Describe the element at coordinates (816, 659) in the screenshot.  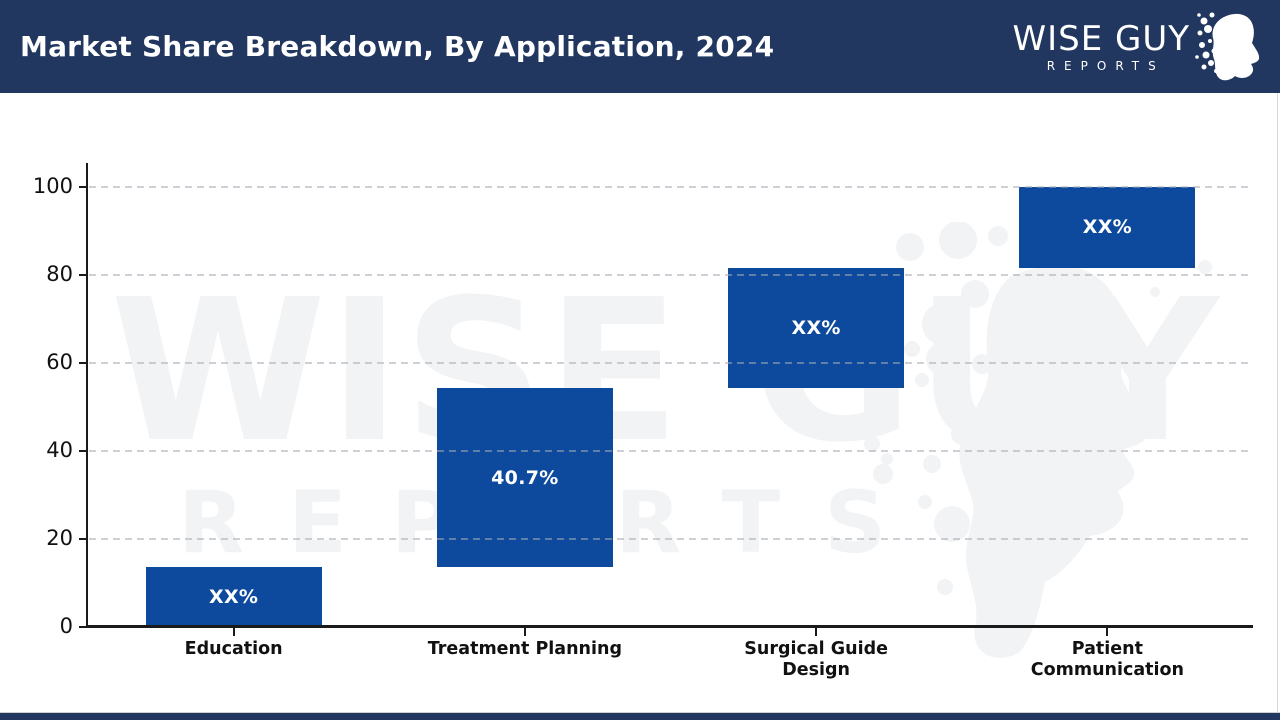
I see `x-axis-label-surgical-guide-design: Surgical Guide Design` at that location.